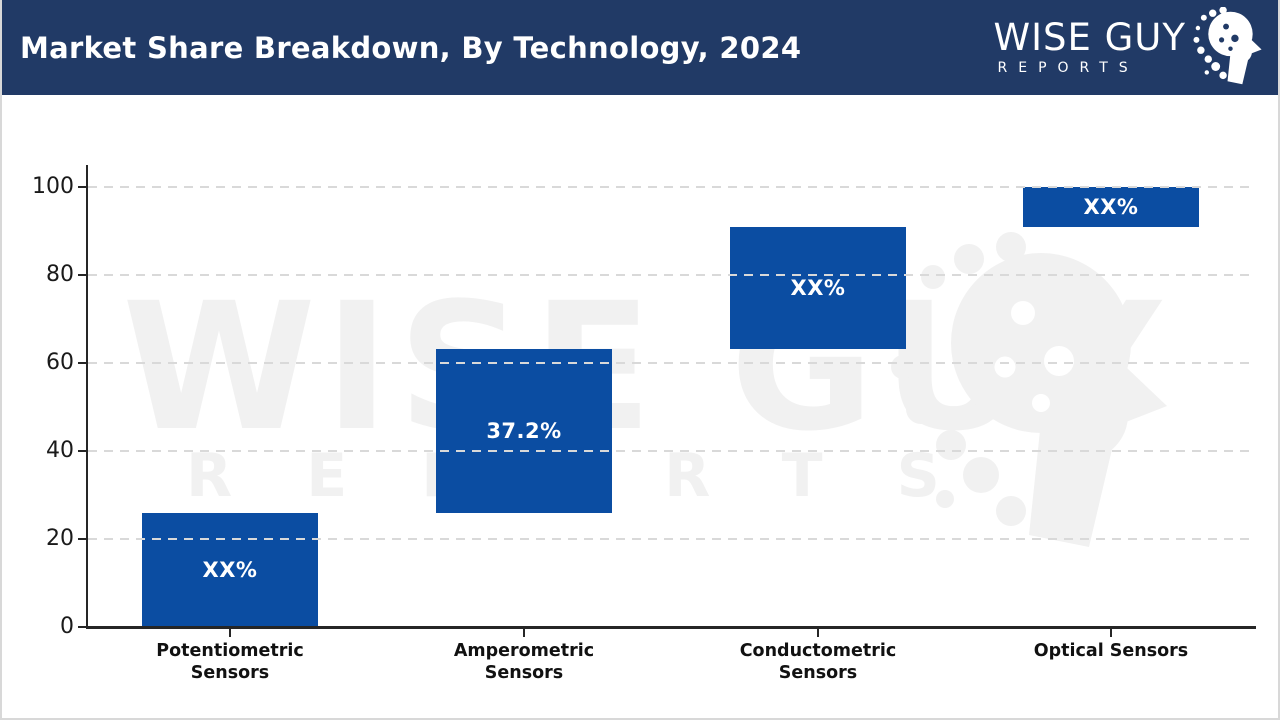 The width and height of the screenshot is (1280, 720). Describe the element at coordinates (524, 662) in the screenshot. I see `x-category-label: Amperometric Sensors` at that location.